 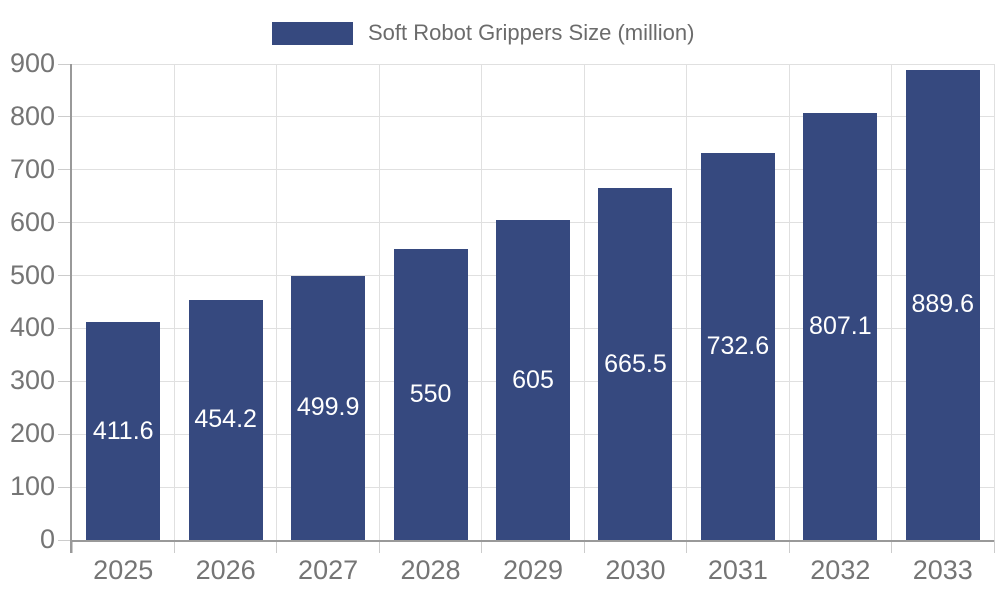 I want to click on bar-value-label: 454.2, so click(x=225, y=419).